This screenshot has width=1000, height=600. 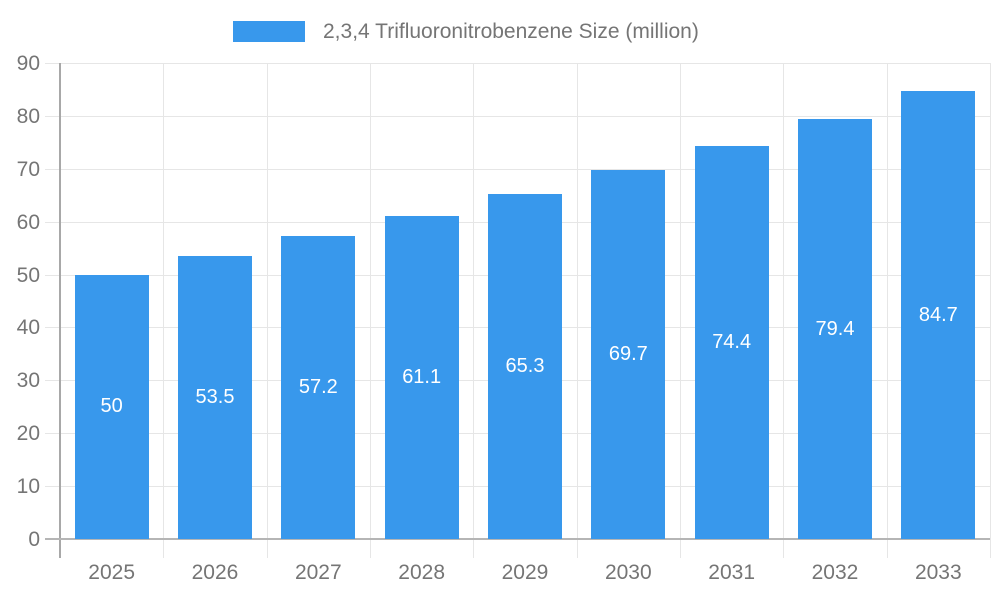 I want to click on bar-value-label: 53.5, so click(x=215, y=397).